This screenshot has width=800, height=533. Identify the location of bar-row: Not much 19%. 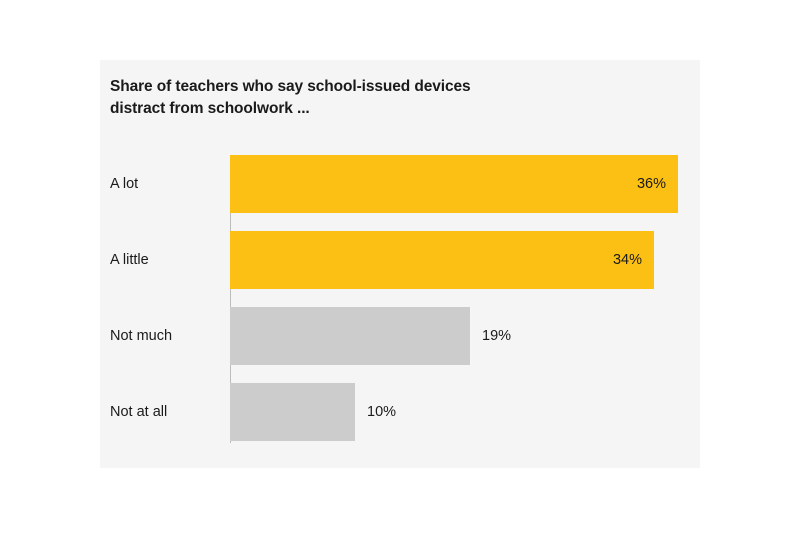
(400, 336).